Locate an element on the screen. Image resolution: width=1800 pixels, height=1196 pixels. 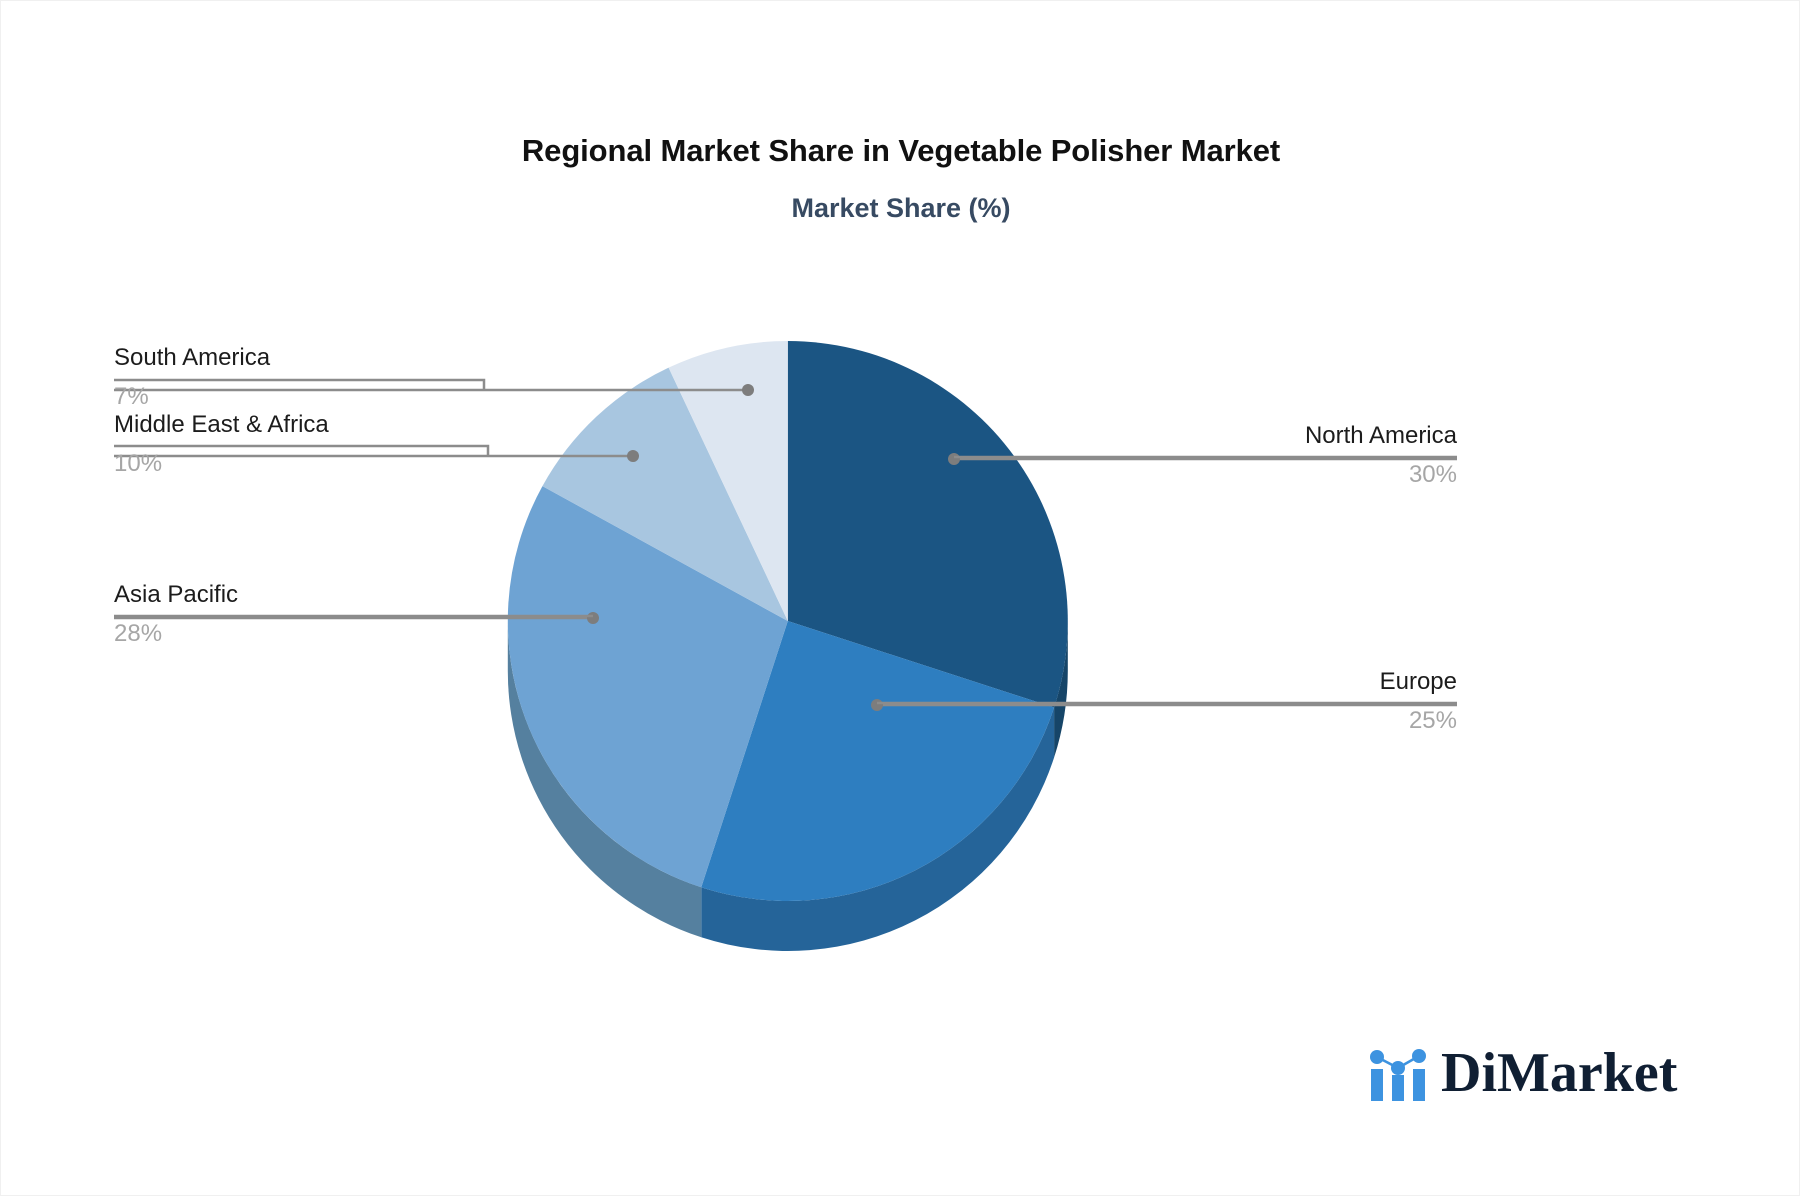
underline-middle-east-africa is located at coordinates (302, 450).